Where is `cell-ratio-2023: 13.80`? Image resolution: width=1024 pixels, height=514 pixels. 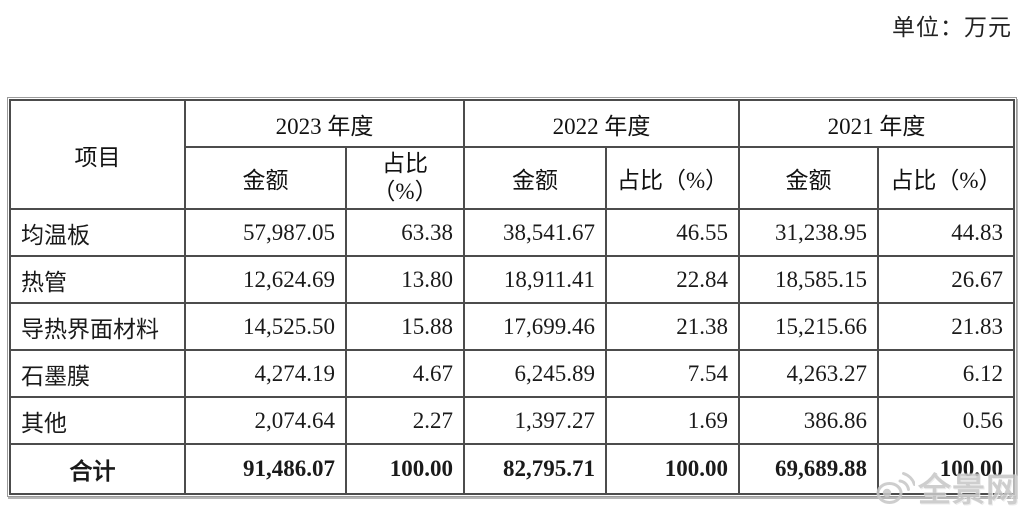
cell-ratio-2023: 13.80 is located at coordinates (405, 279).